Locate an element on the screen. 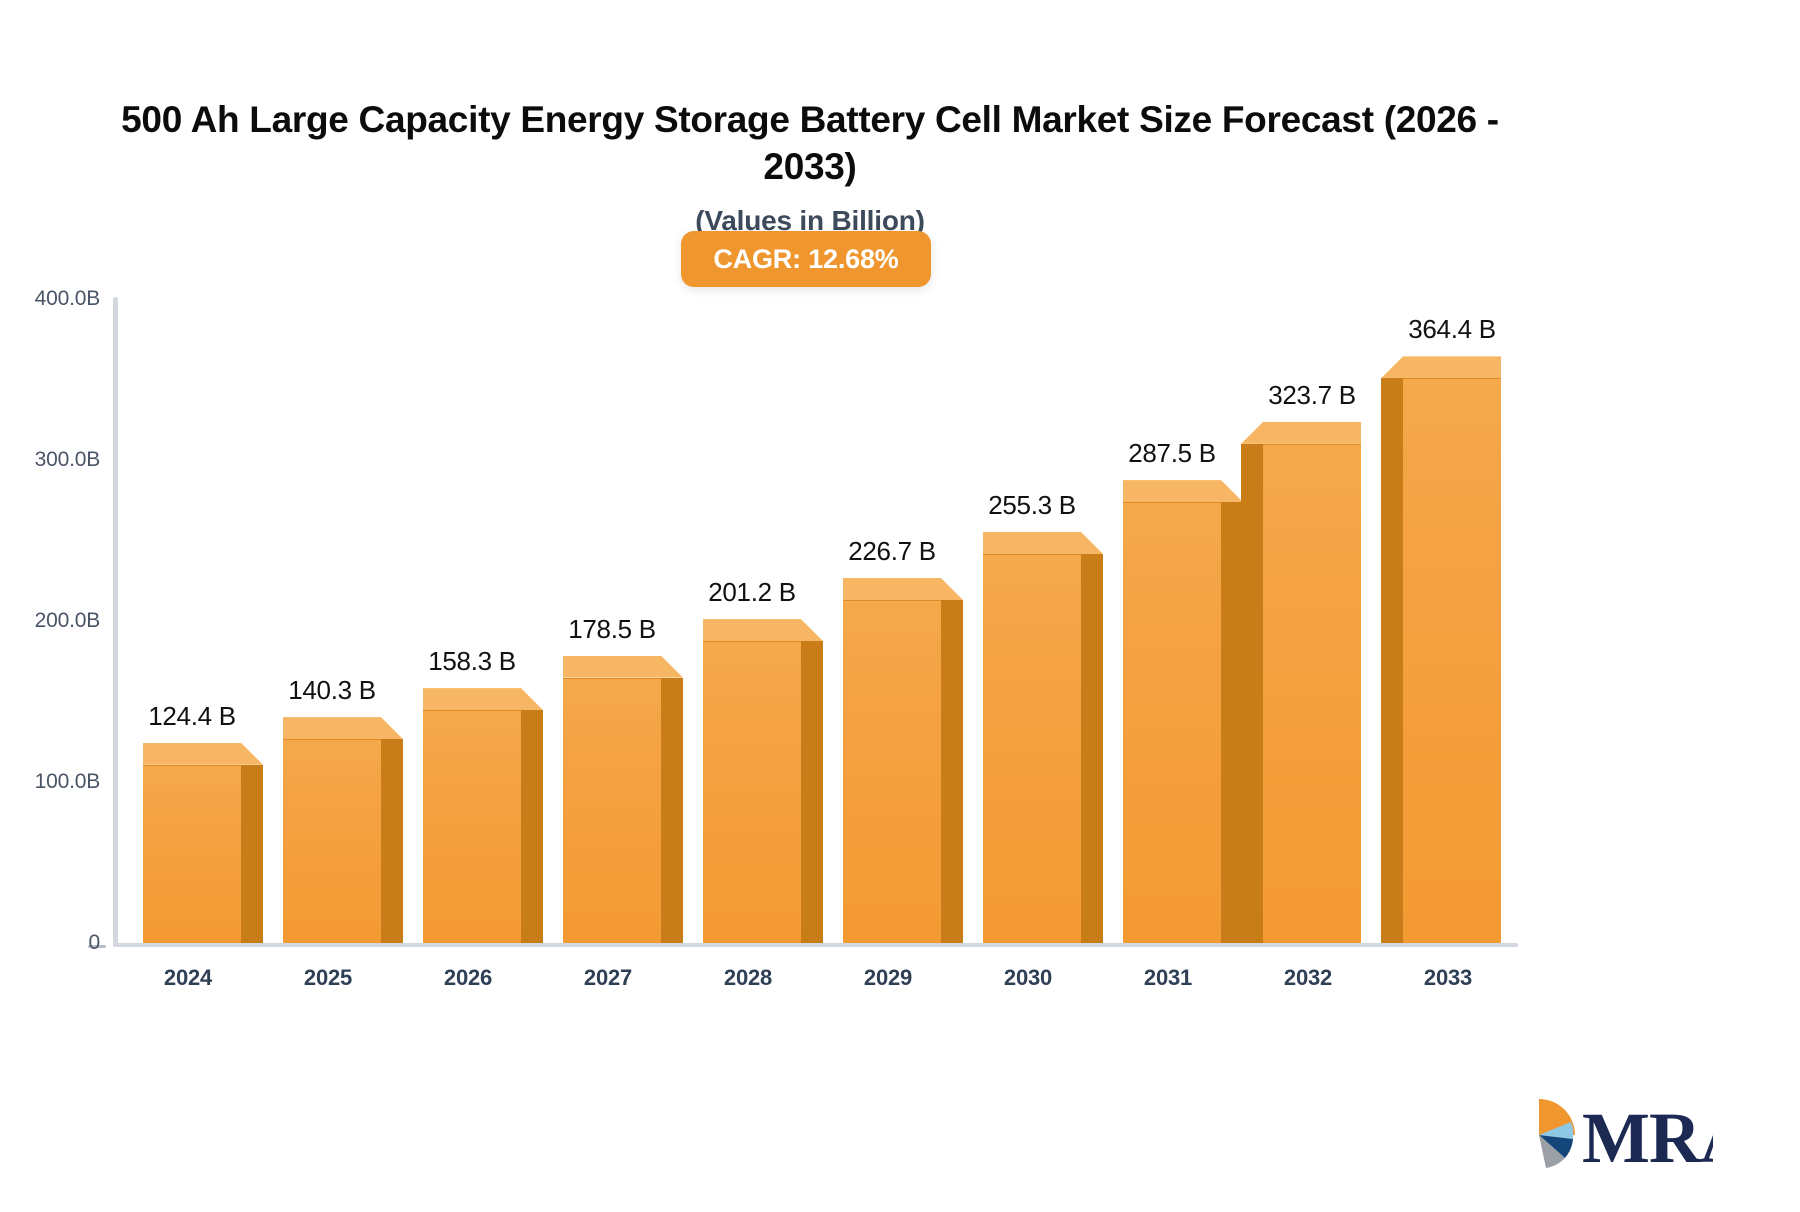 The width and height of the screenshot is (1800, 1212). x-tick-label-2027: 2027 is located at coordinates (608, 977).